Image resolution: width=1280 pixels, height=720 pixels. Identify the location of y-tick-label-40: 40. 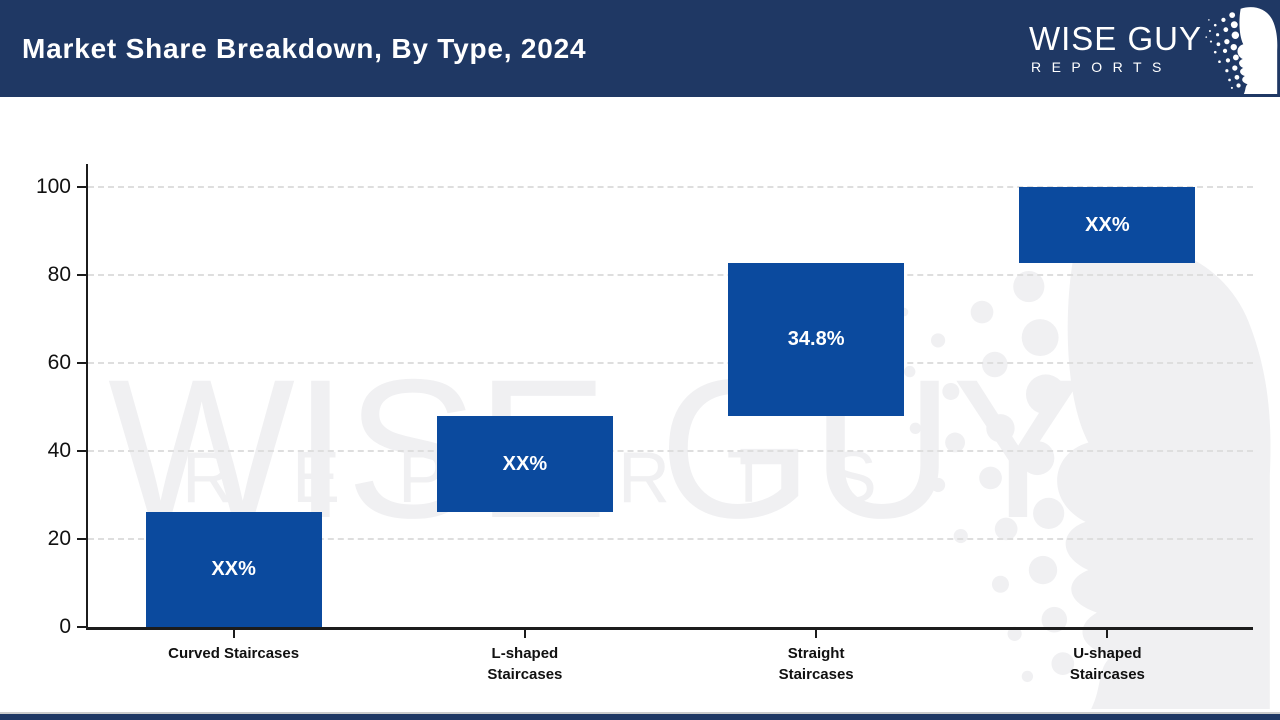
(59, 450).